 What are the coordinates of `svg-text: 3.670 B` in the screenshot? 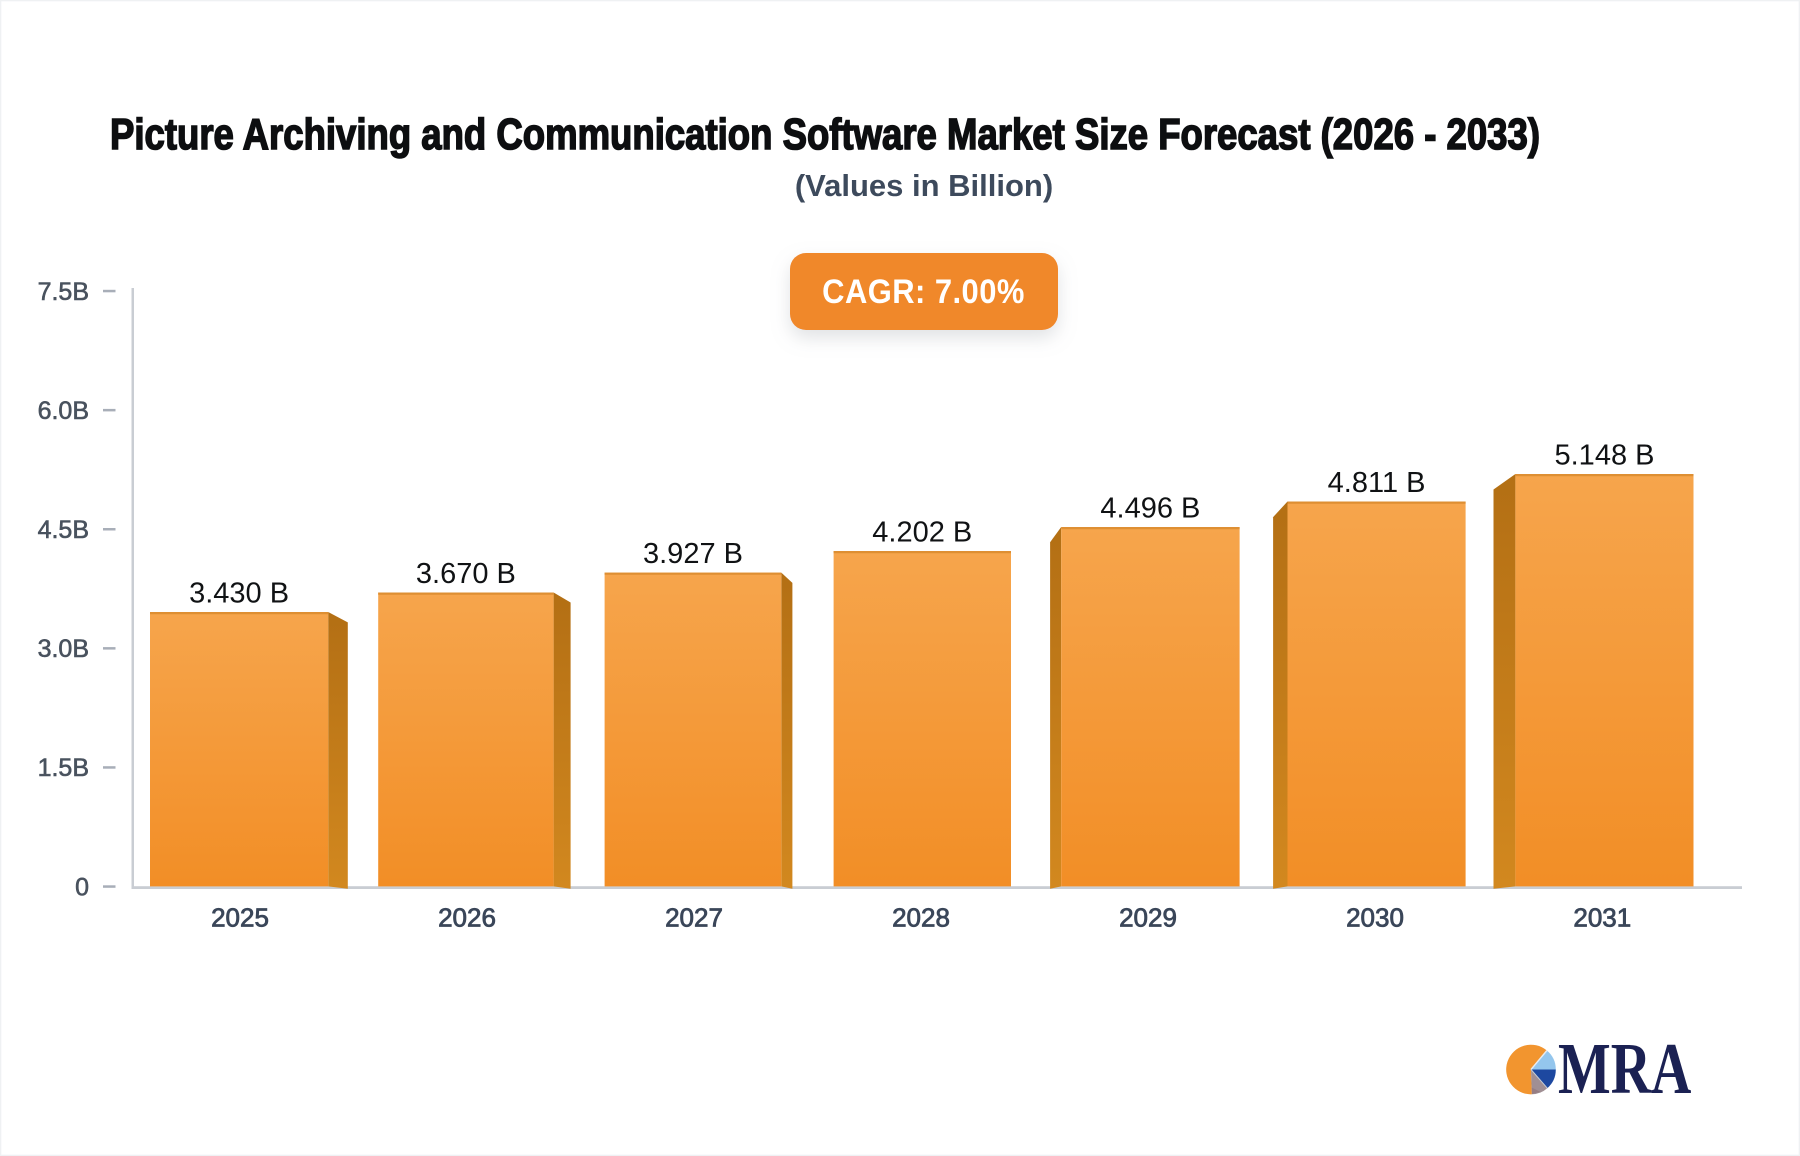 It's located at (466, 574).